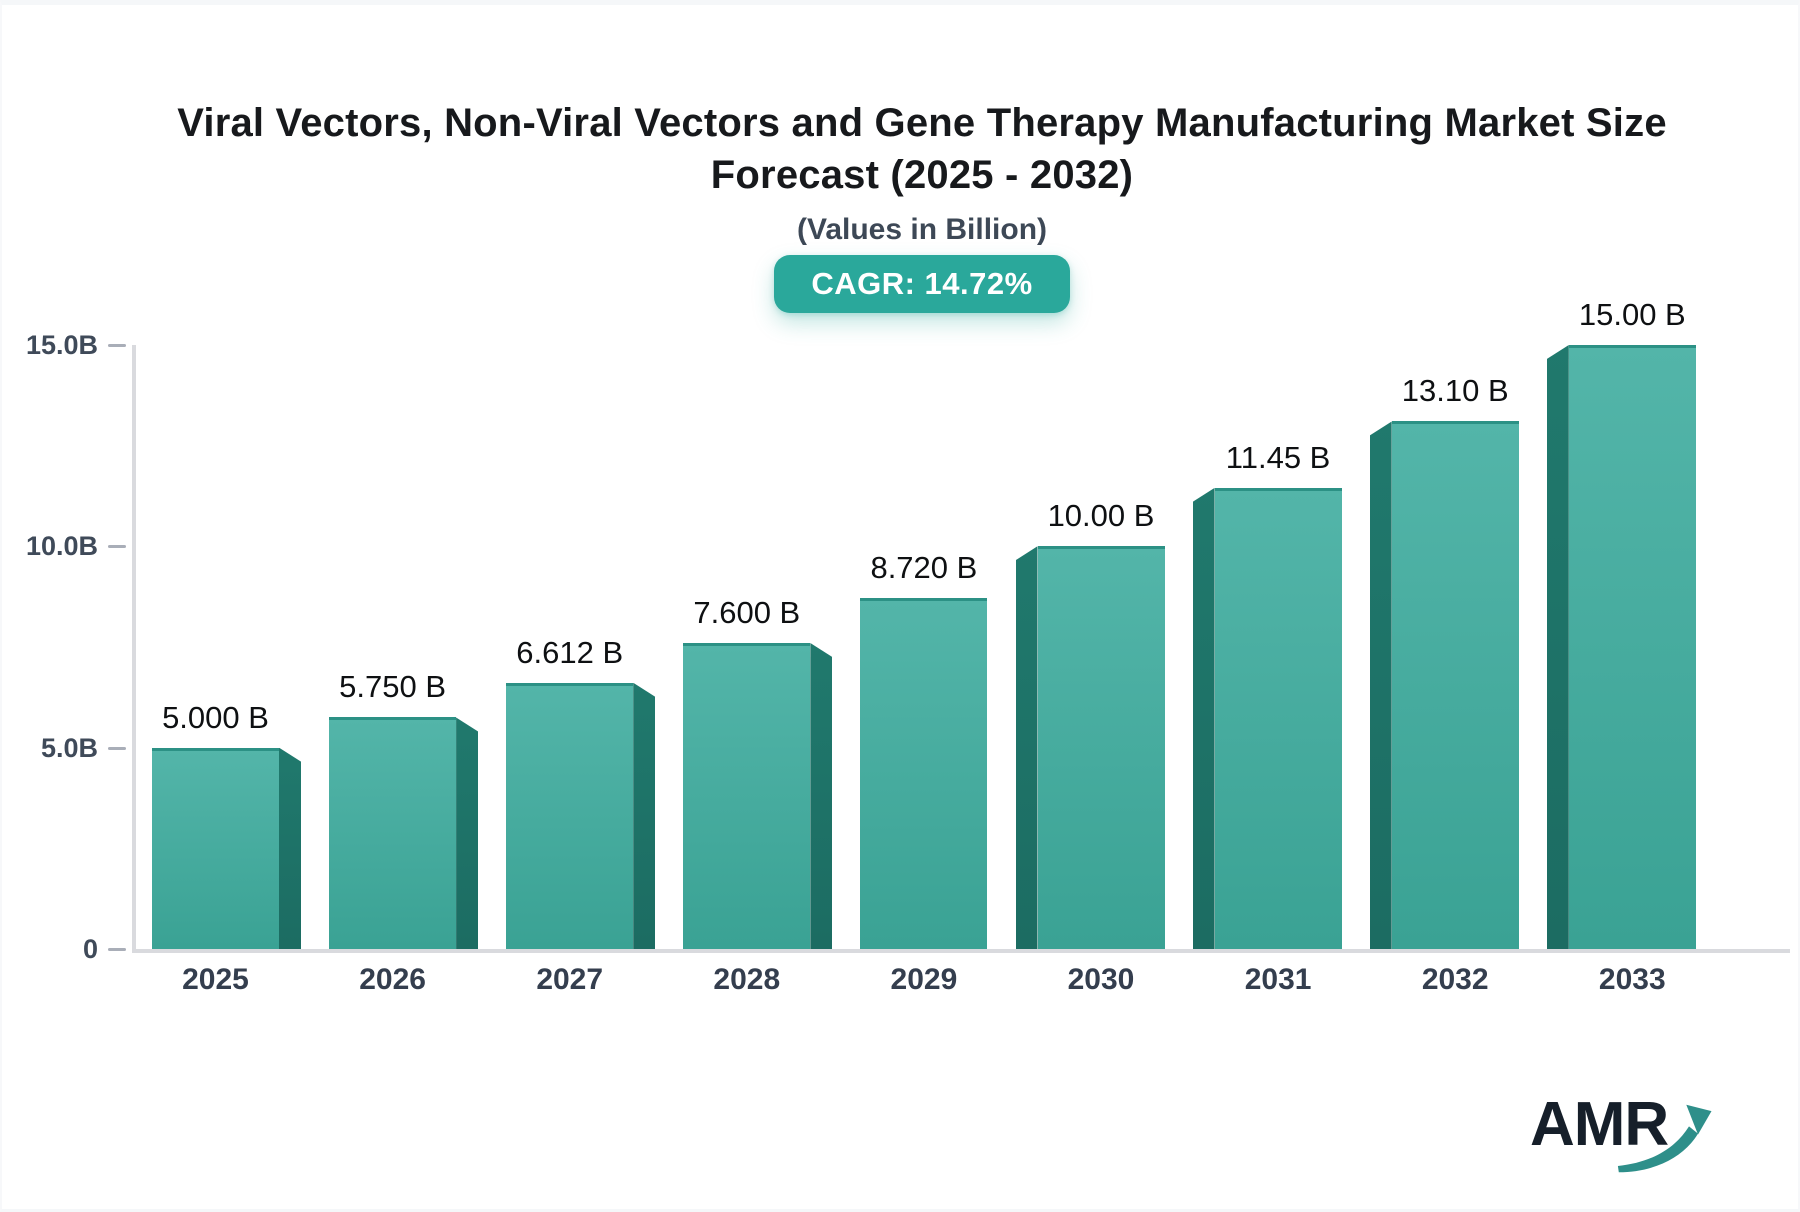 The image size is (1800, 1212). What do you see at coordinates (924, 979) in the screenshot?
I see `x-tick-label: 2029` at bounding box center [924, 979].